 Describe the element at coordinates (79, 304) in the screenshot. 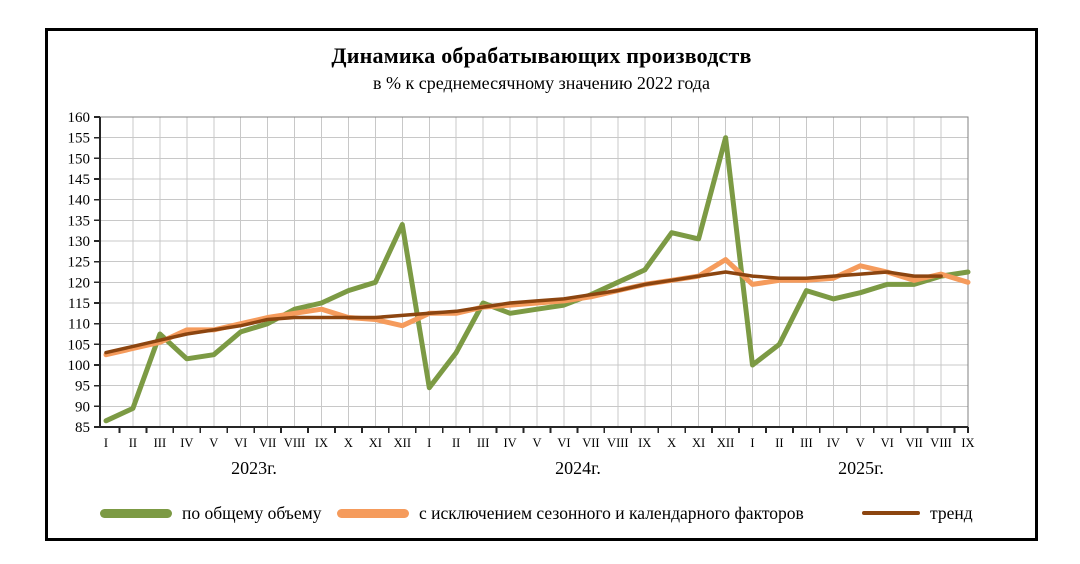

I see `svg-text: 115` at that location.